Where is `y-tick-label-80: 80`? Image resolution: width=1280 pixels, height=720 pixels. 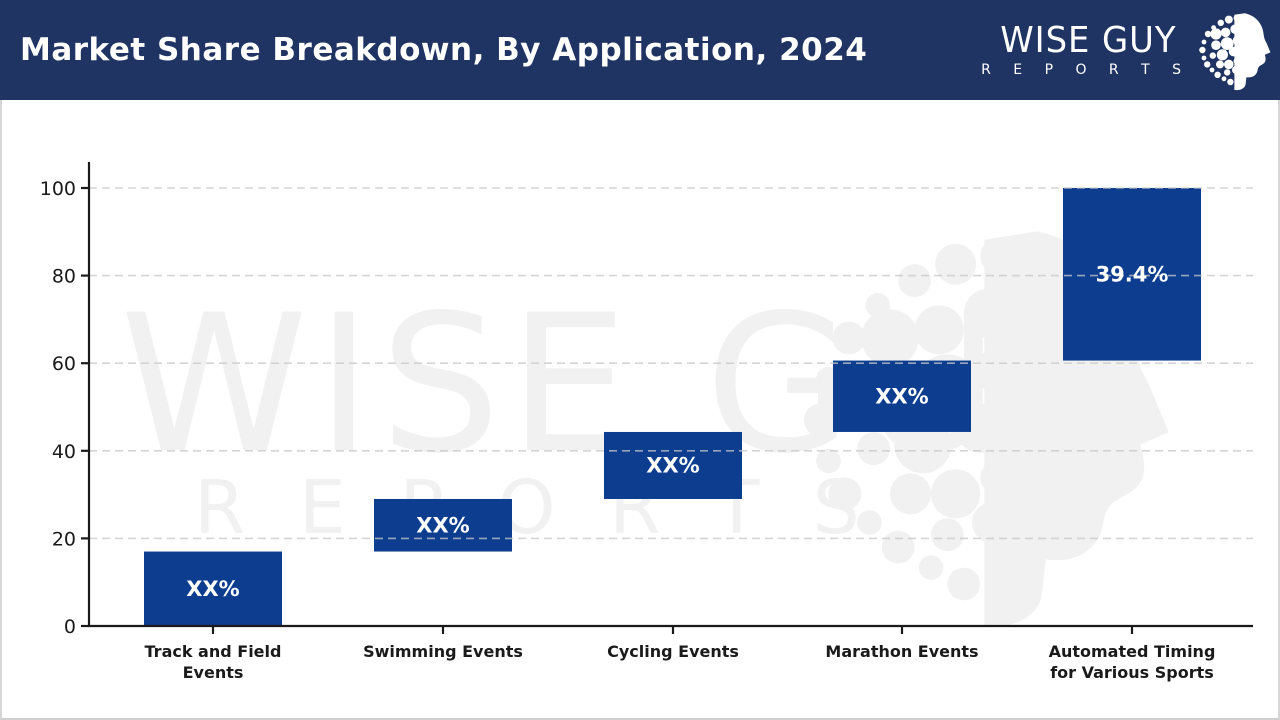
y-tick-label-80: 80 is located at coordinates (64, 277).